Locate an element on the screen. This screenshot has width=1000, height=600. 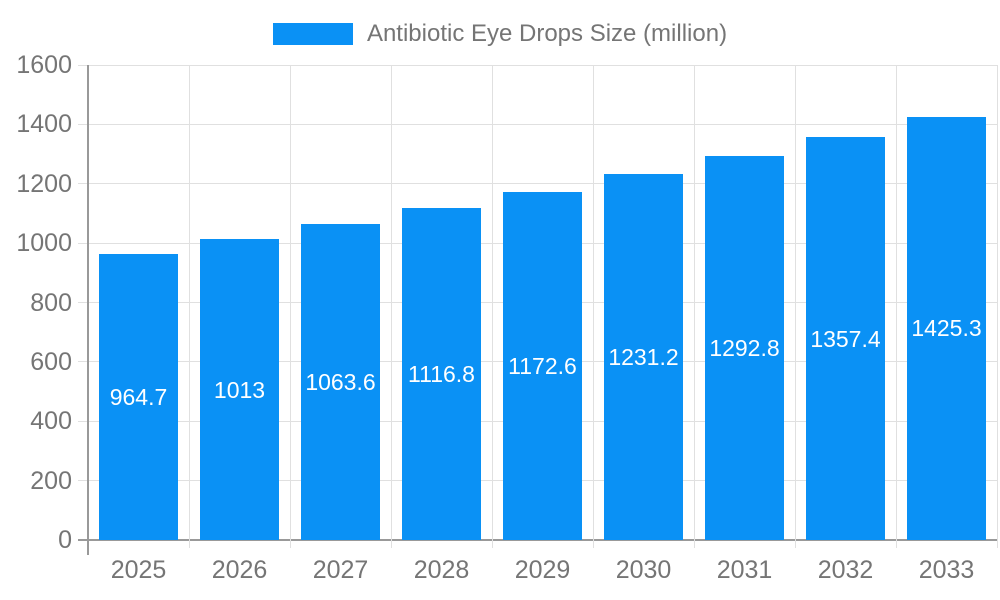
y-axis-tick-label: 200 is located at coordinates (51, 480).